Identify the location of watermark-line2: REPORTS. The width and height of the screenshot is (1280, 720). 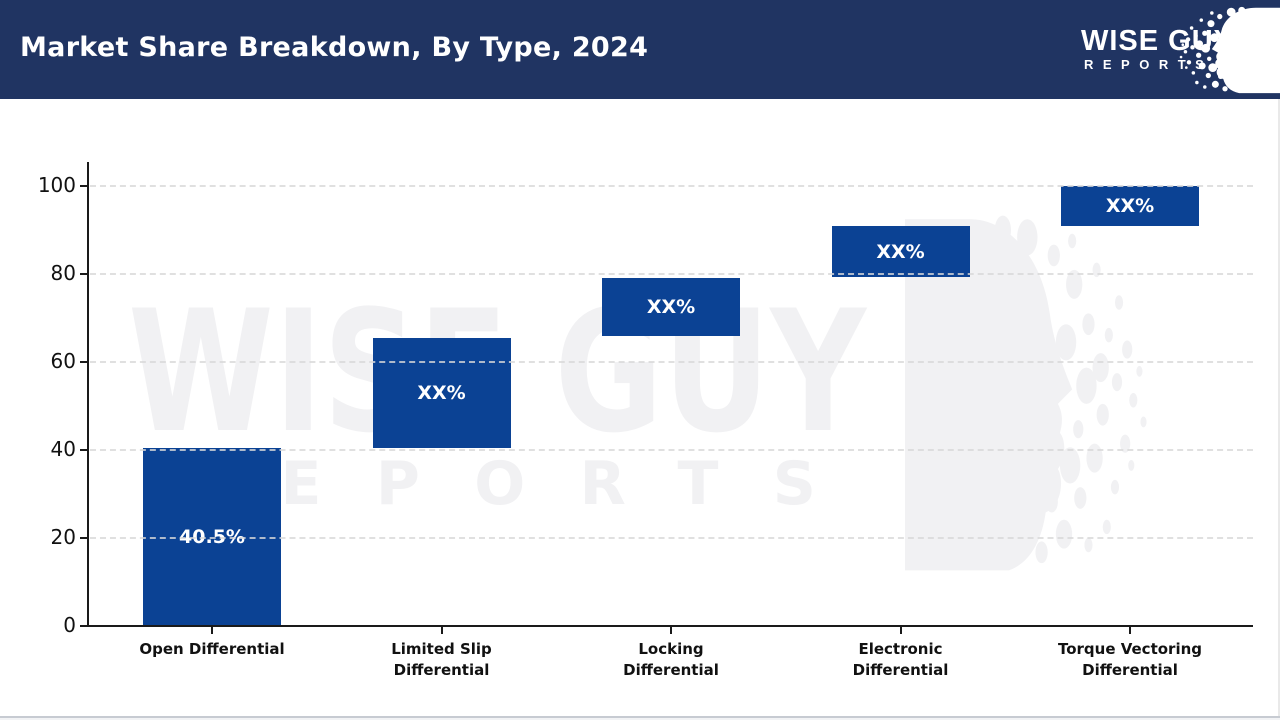
(498, 480).